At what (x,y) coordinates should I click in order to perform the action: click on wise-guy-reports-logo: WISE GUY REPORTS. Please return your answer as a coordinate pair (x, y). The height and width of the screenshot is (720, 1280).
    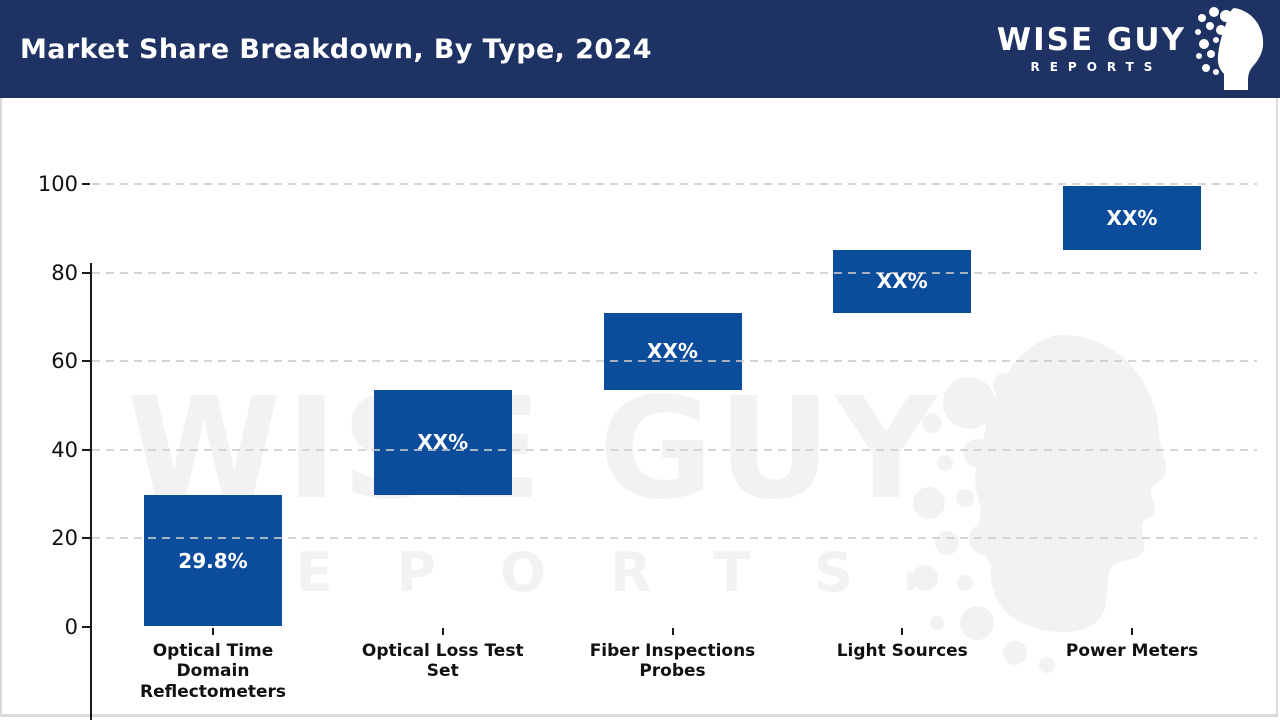
    Looking at the image, I should click on (1138, 49).